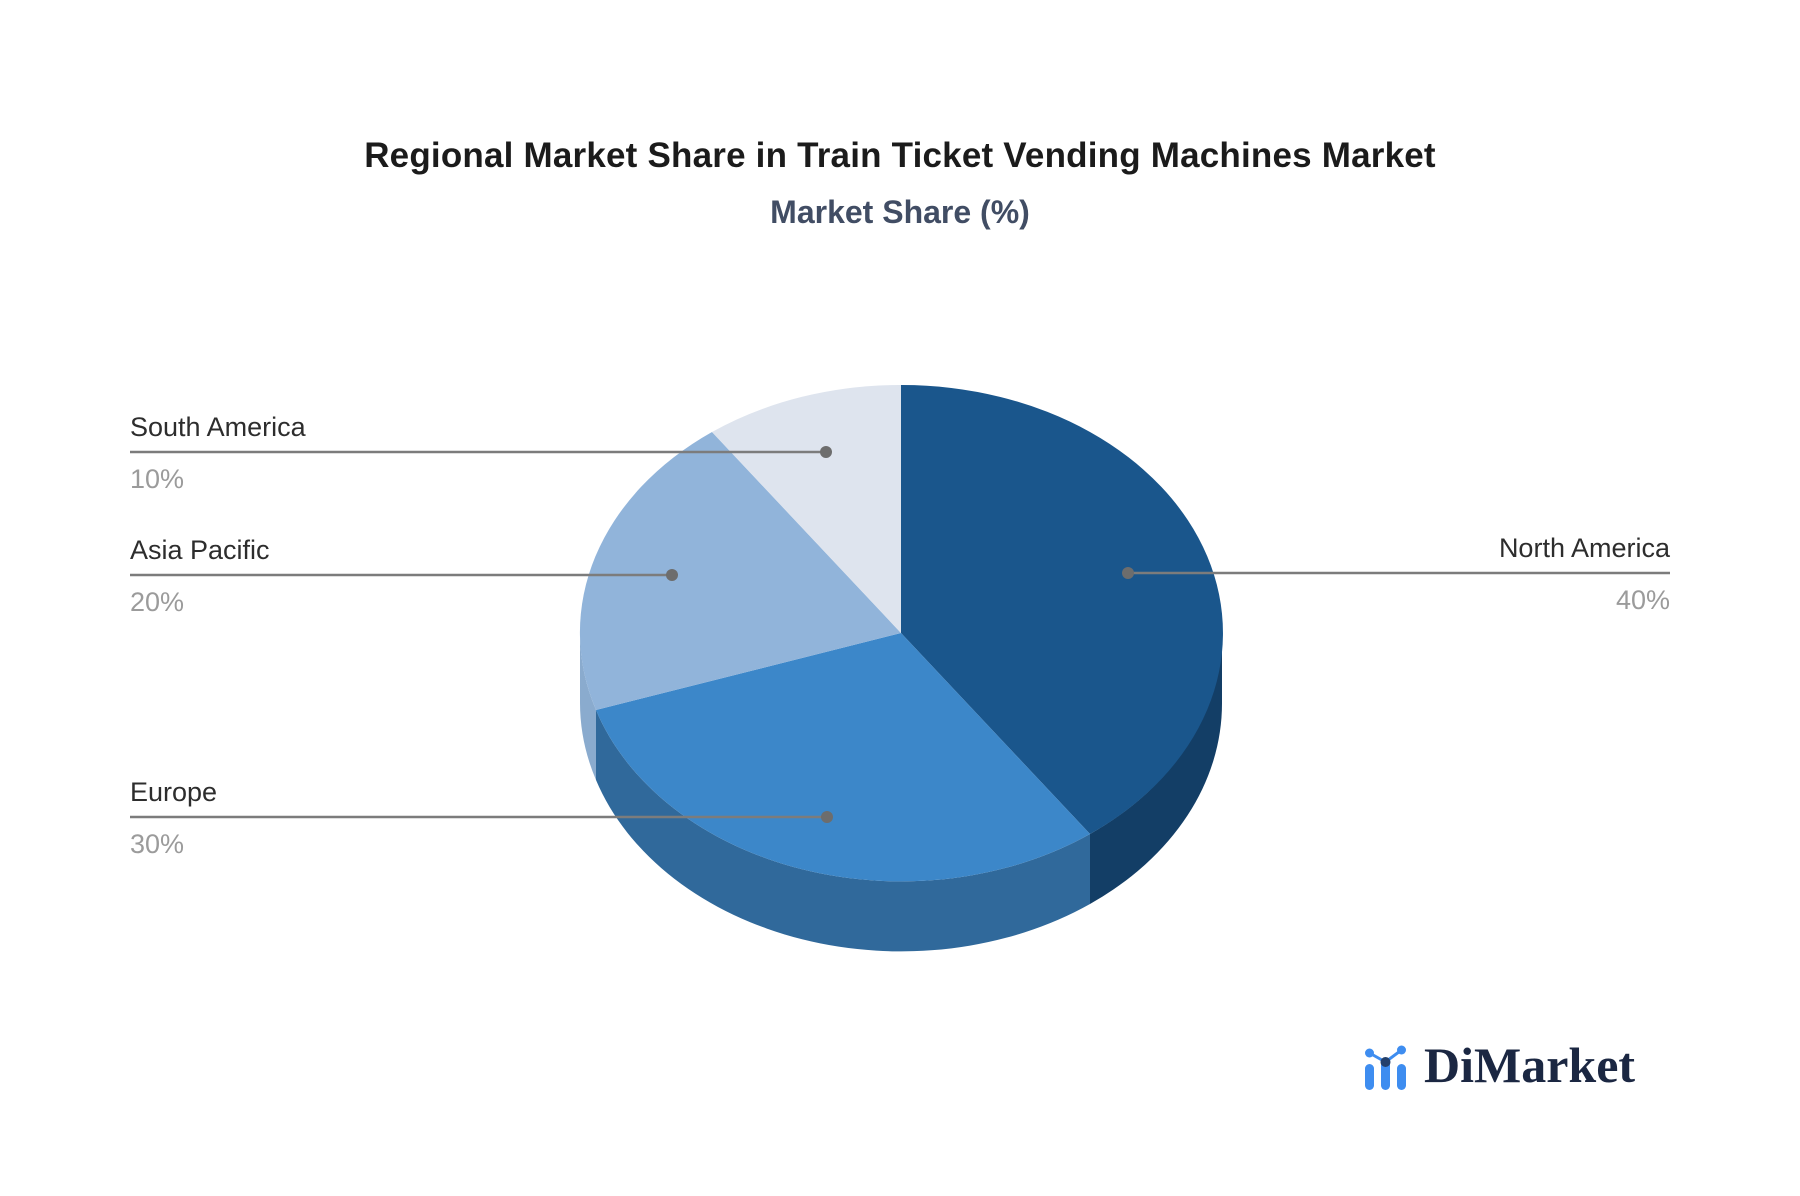  I want to click on callout-value-north-america: 40%, so click(1642, 600).